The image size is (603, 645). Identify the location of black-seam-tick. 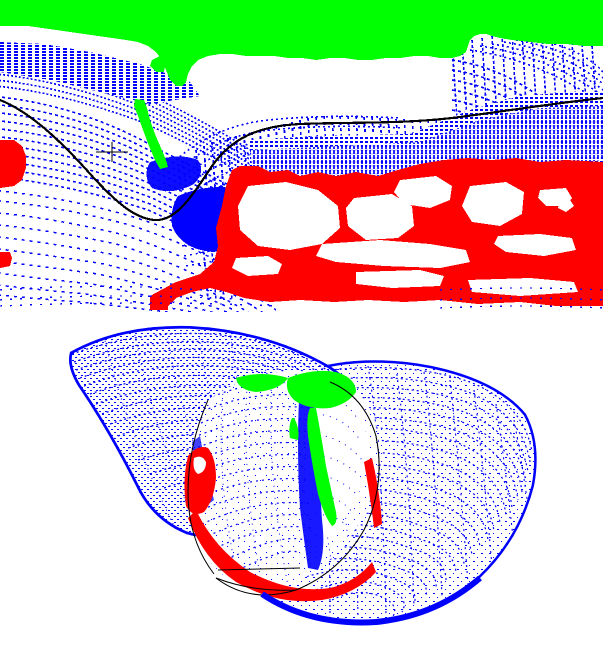
(259, 569).